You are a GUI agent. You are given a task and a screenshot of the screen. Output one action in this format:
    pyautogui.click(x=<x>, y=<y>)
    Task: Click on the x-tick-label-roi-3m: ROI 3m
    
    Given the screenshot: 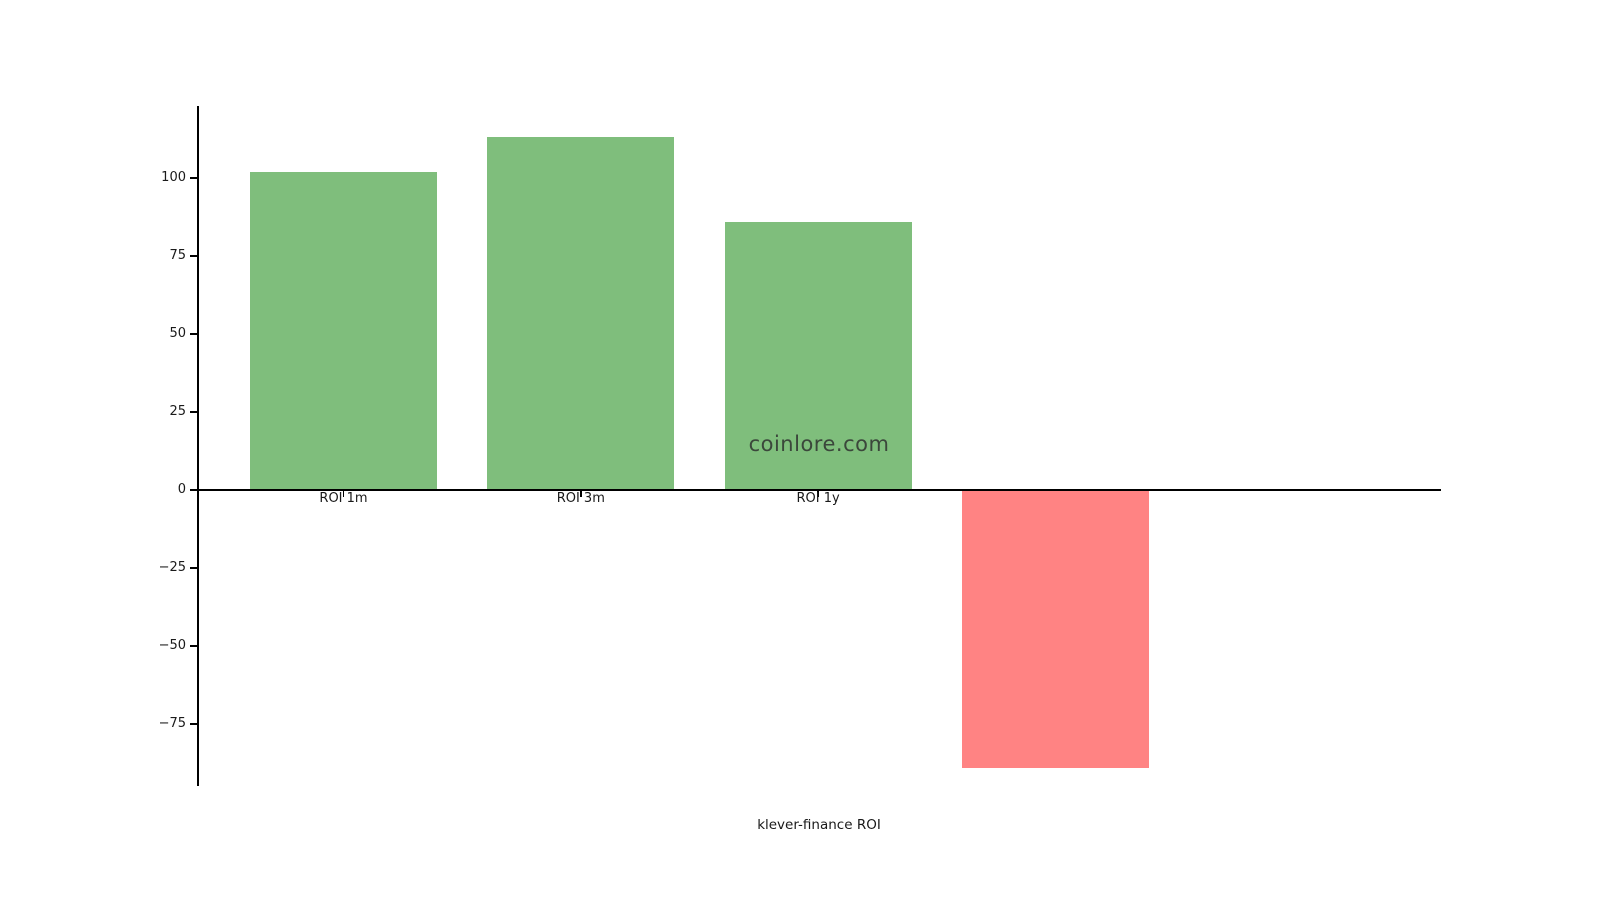 What is the action you would take?
    pyautogui.click(x=580, y=498)
    